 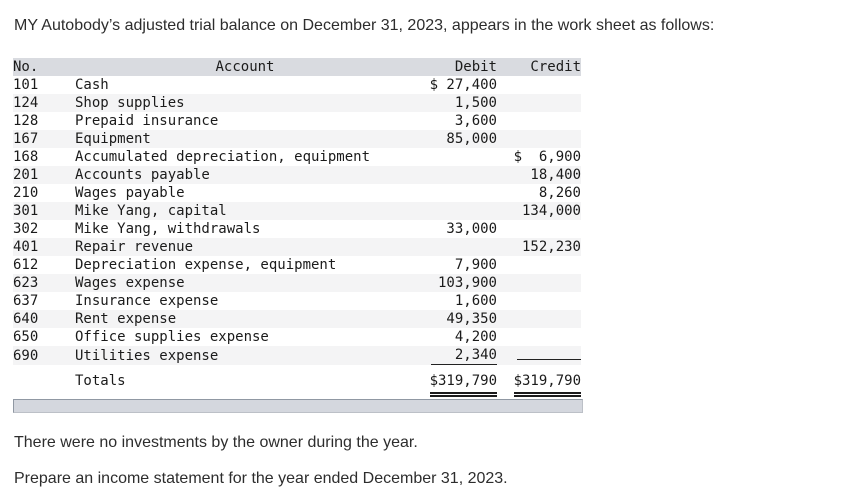 What do you see at coordinates (463, 384) in the screenshot?
I see `totals-debit-amount: $319,790` at bounding box center [463, 384].